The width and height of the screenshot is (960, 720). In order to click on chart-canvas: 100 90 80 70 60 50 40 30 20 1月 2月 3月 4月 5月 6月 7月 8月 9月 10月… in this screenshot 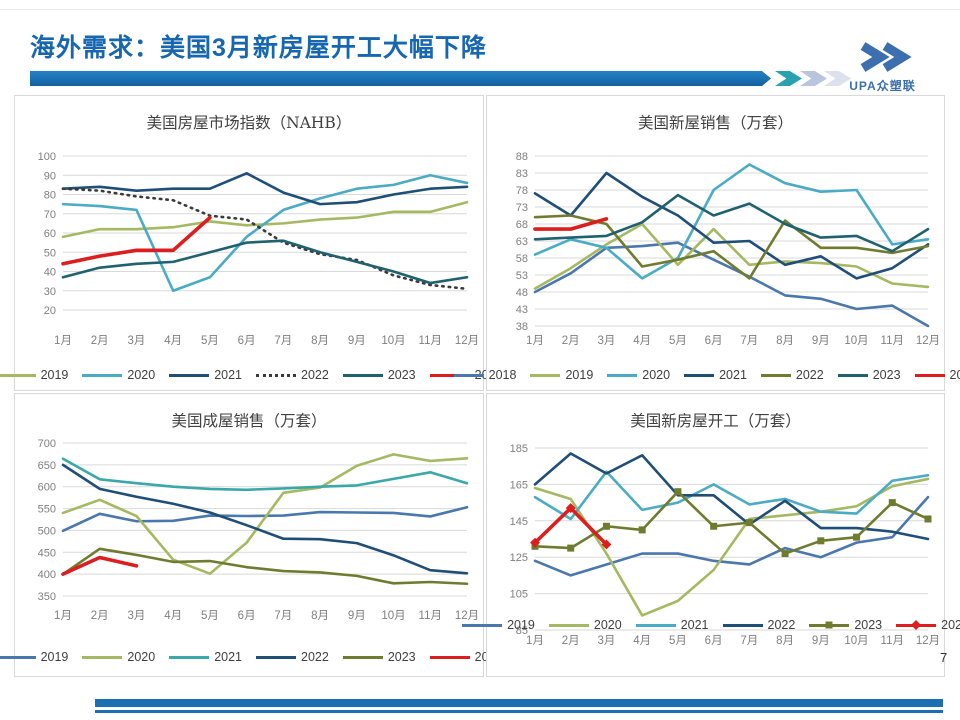, I will do `click(259, 230)`.